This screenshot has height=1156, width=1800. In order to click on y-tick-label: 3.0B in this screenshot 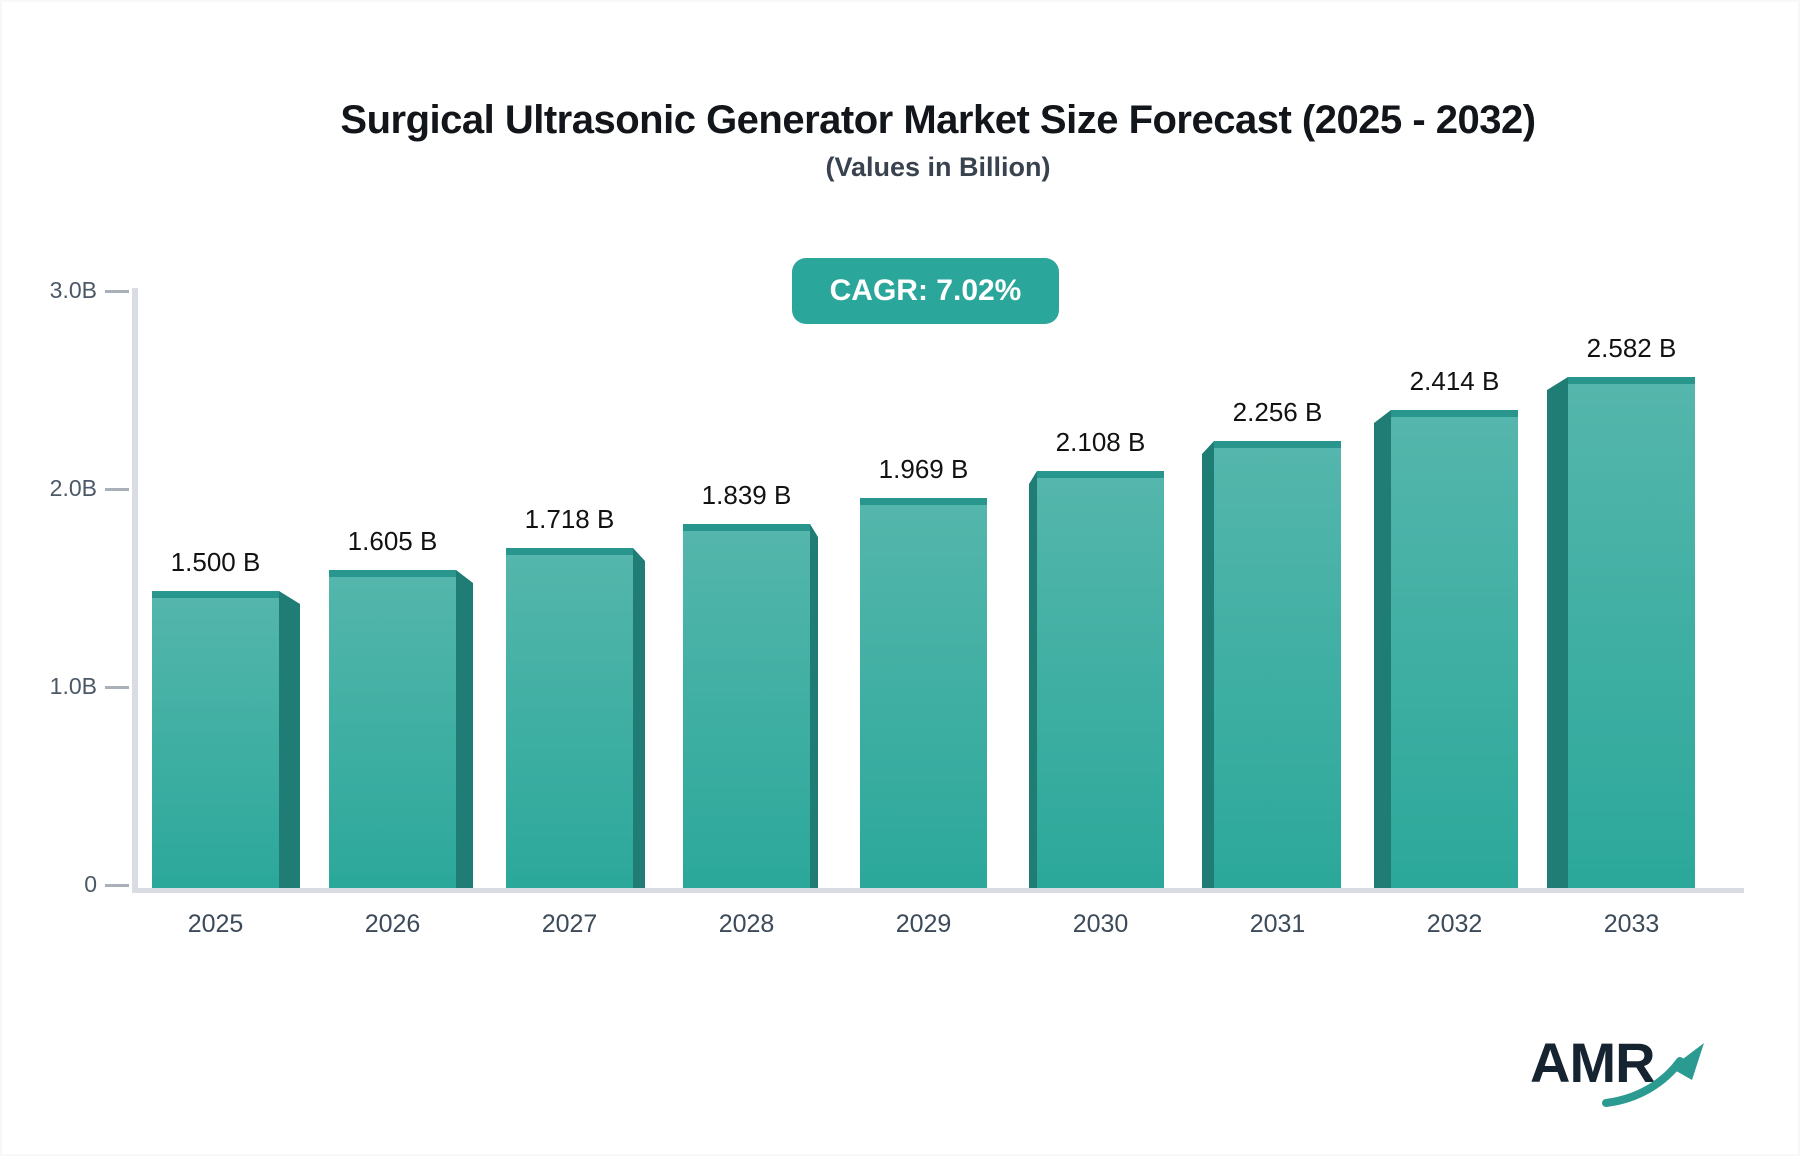, I will do `click(73, 290)`.